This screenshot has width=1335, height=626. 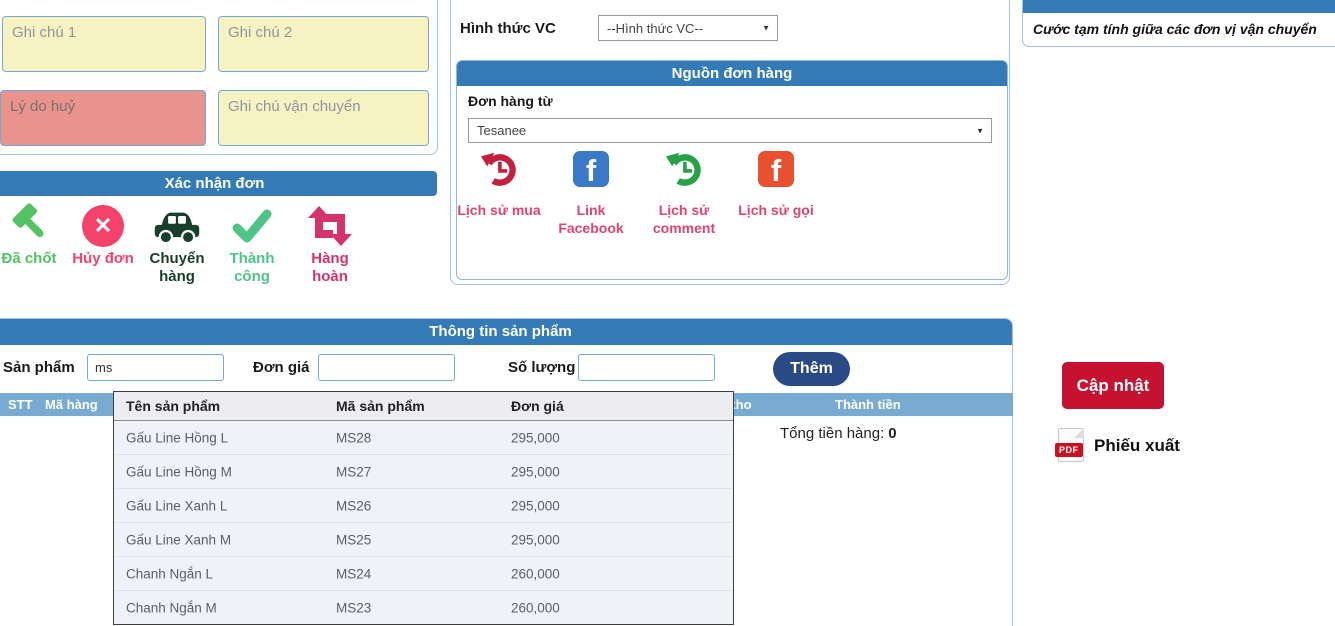 What do you see at coordinates (354, 539) in the screenshot?
I see `option-code: MS25` at bounding box center [354, 539].